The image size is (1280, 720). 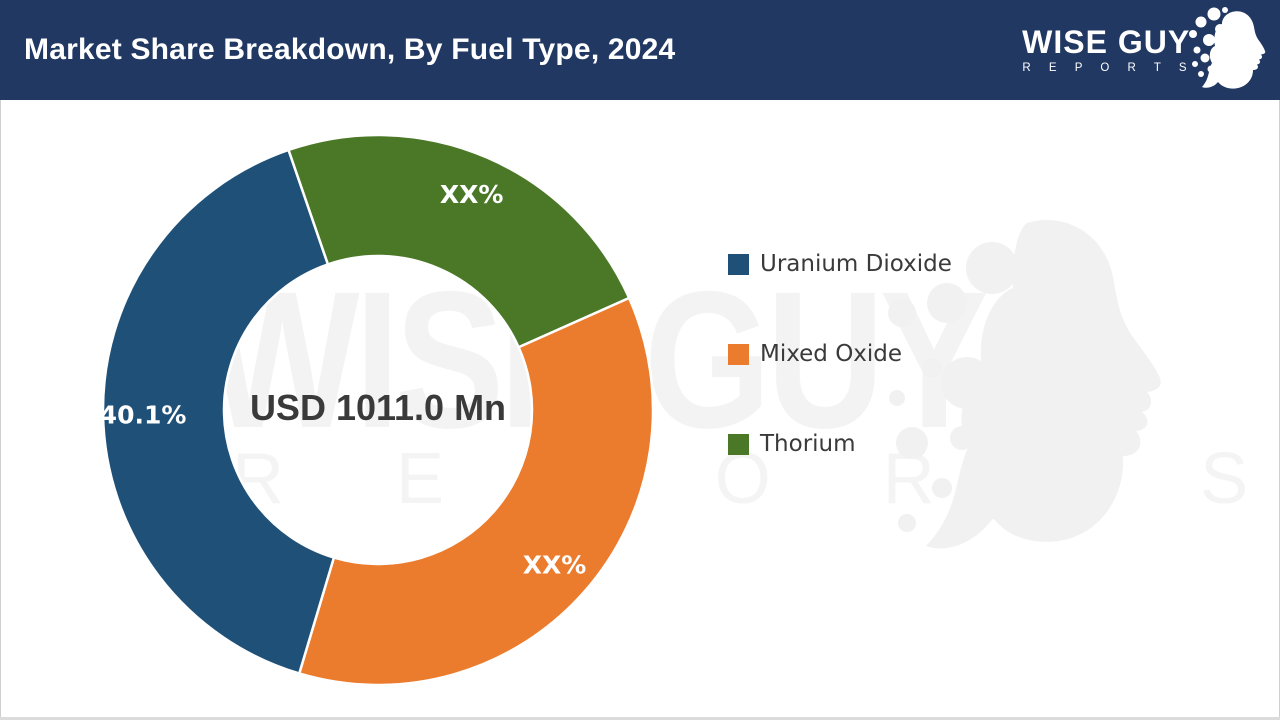 I want to click on brand-logo-text: WISE GUY R E P O R T S, so click(x=1106, y=50).